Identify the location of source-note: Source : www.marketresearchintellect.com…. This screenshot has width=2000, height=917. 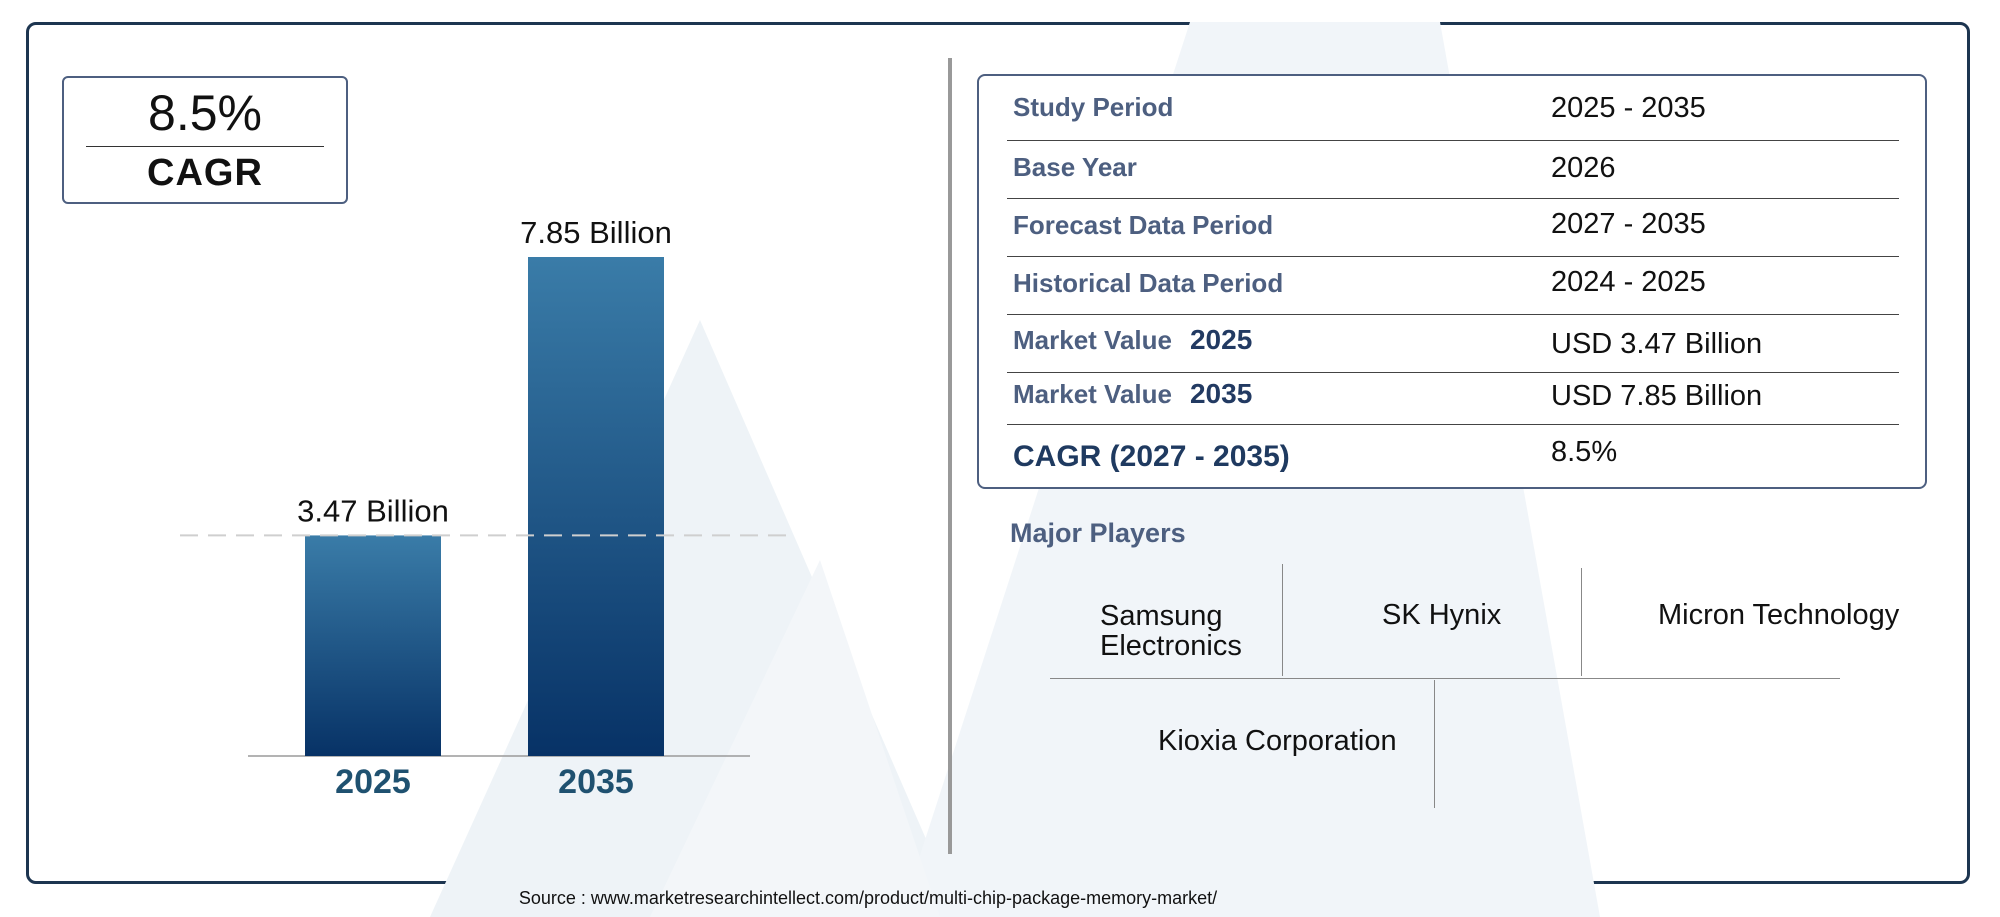
(868, 898).